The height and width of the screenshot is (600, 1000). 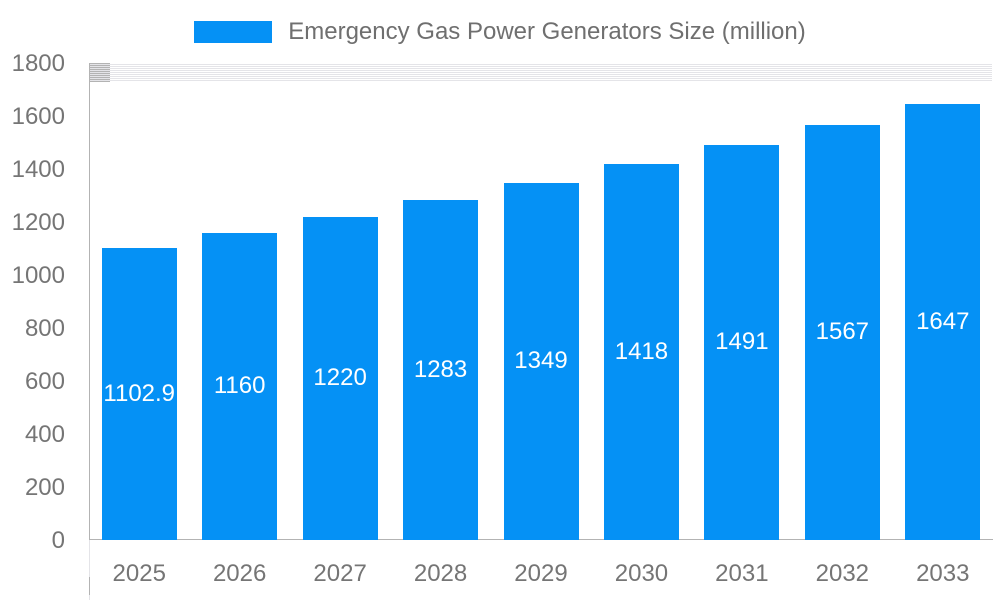 I want to click on bar: 1647, so click(x=943, y=321).